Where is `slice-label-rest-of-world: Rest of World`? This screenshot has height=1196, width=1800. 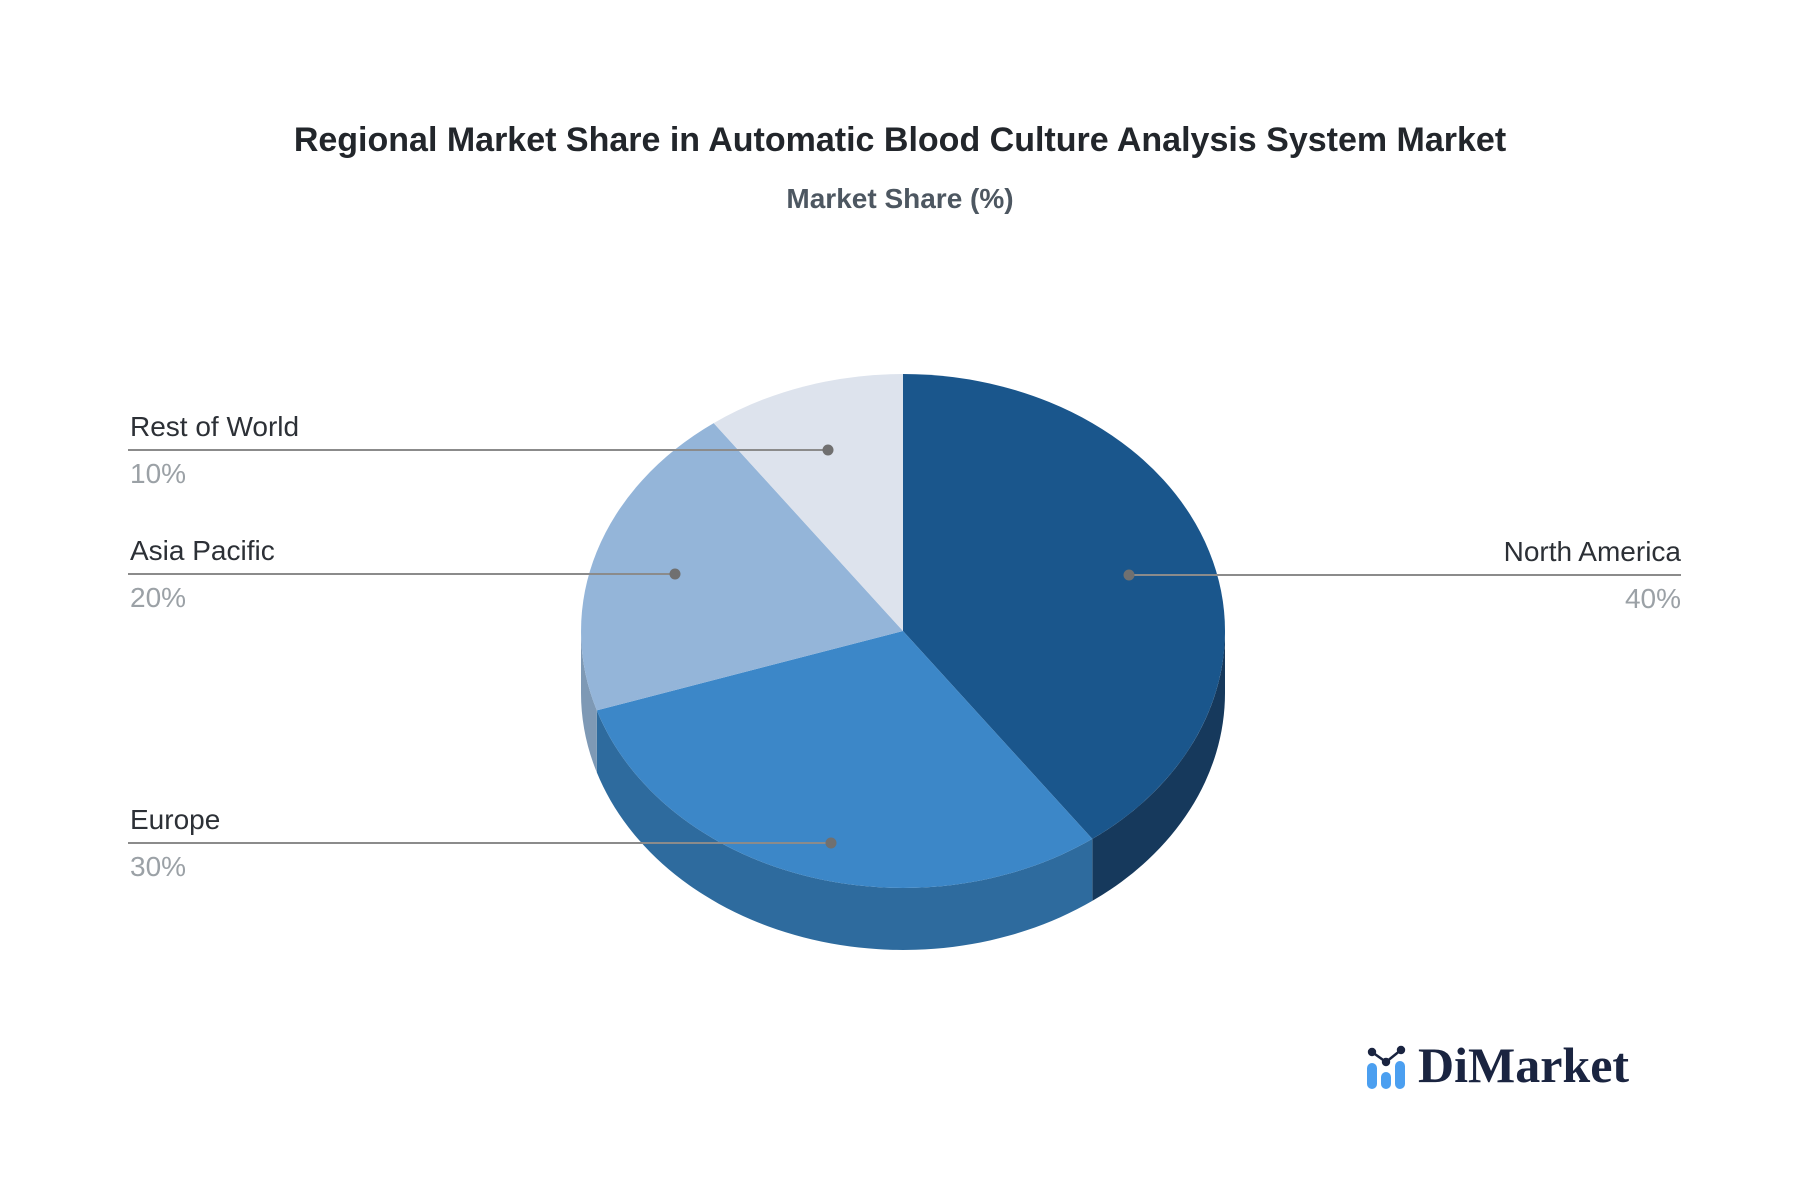
slice-label-rest-of-world: Rest of World is located at coordinates (215, 426).